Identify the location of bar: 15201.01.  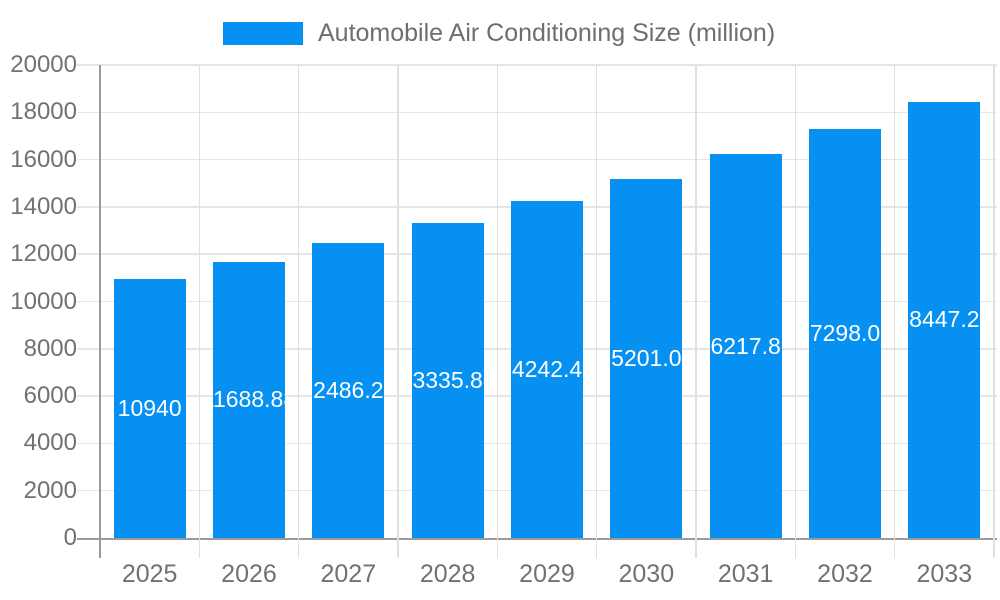
(646, 358).